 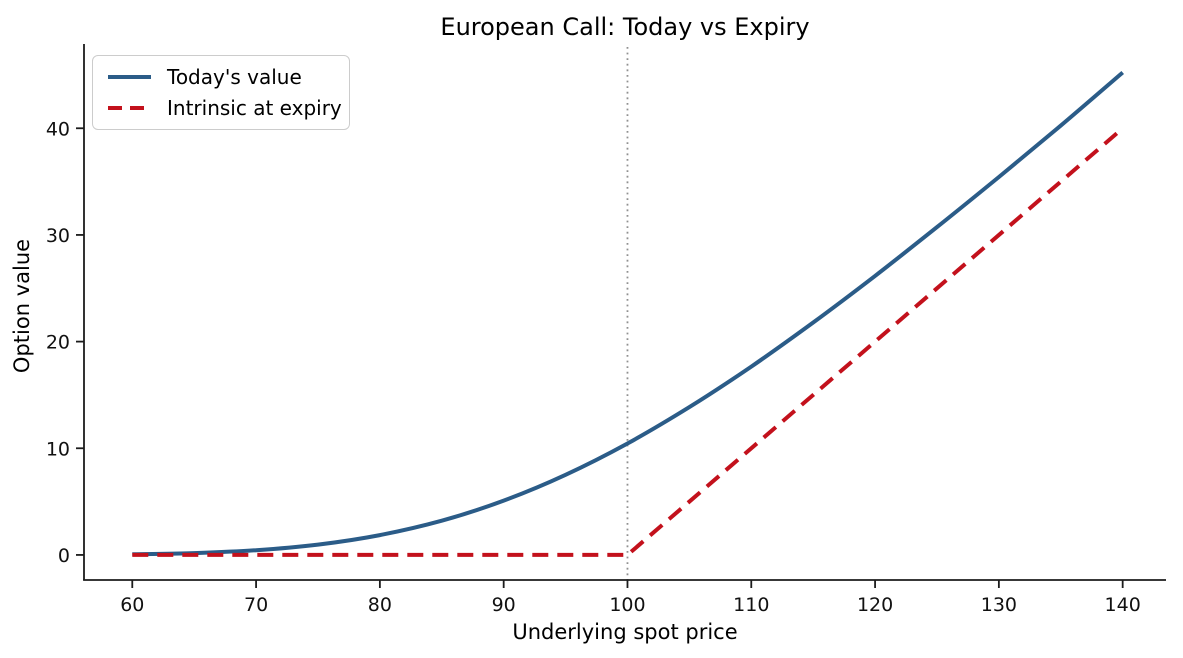 I want to click on x-tick-label: 100, so click(x=627, y=605).